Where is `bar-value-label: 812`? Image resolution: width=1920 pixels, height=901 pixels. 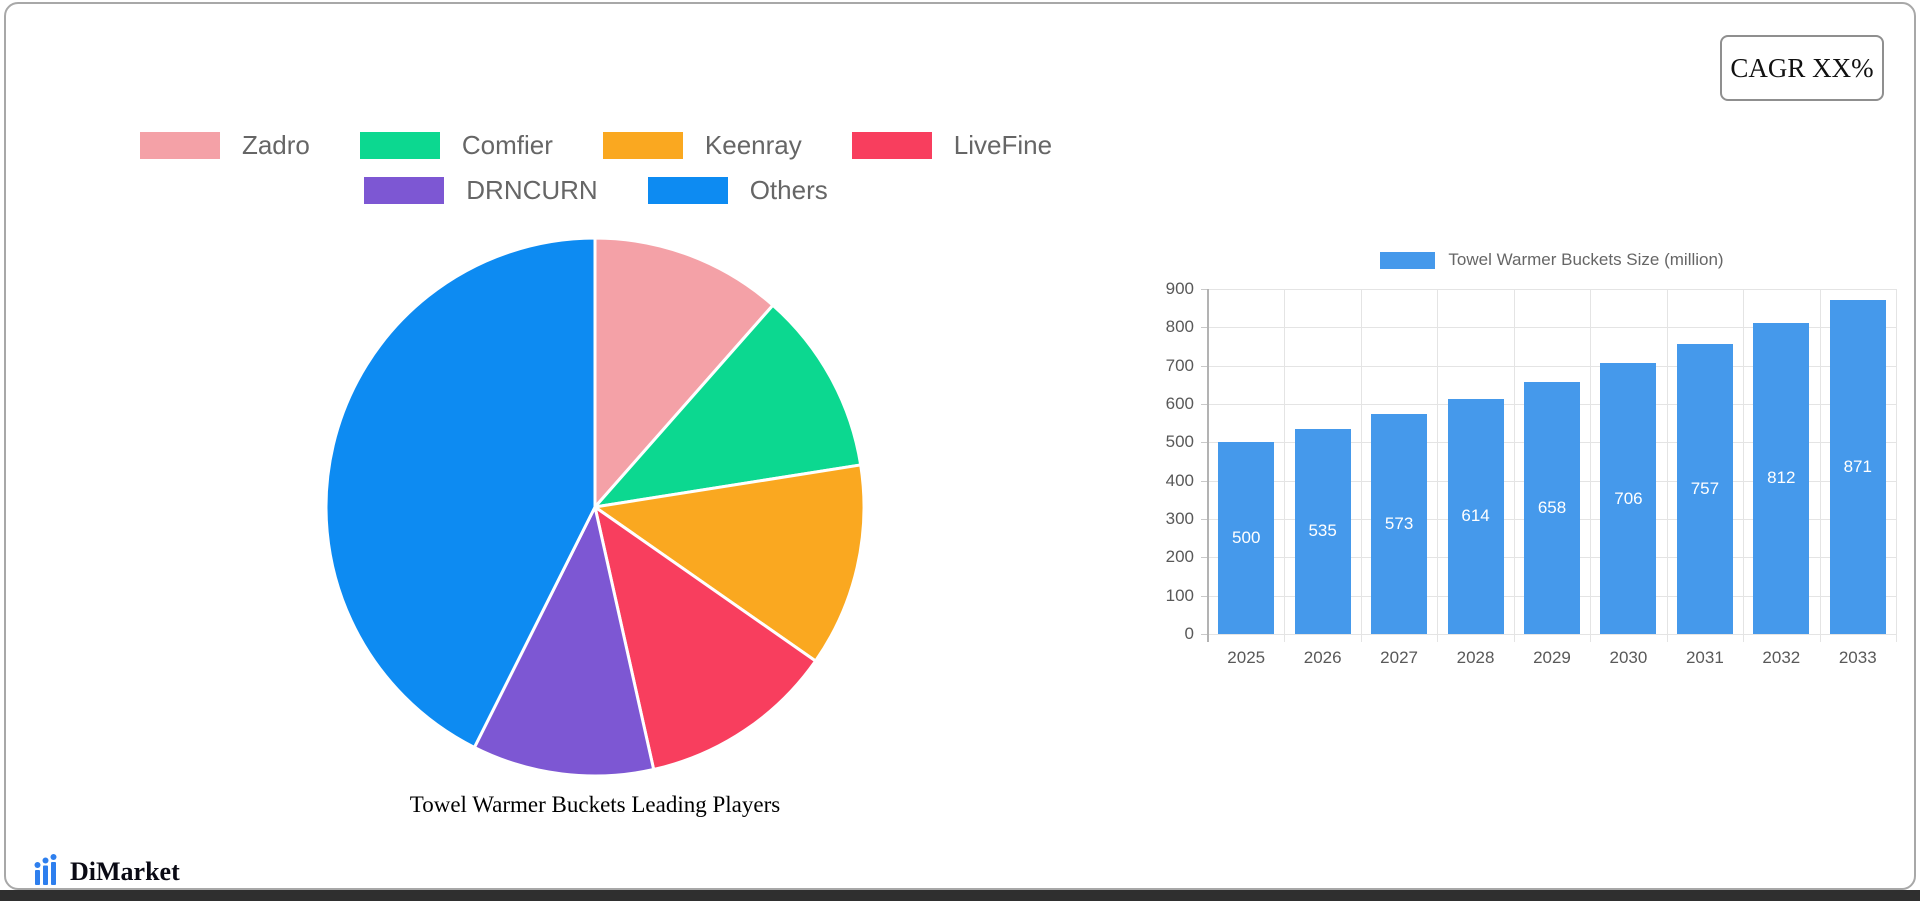
bar-value-label: 812 is located at coordinates (1781, 478).